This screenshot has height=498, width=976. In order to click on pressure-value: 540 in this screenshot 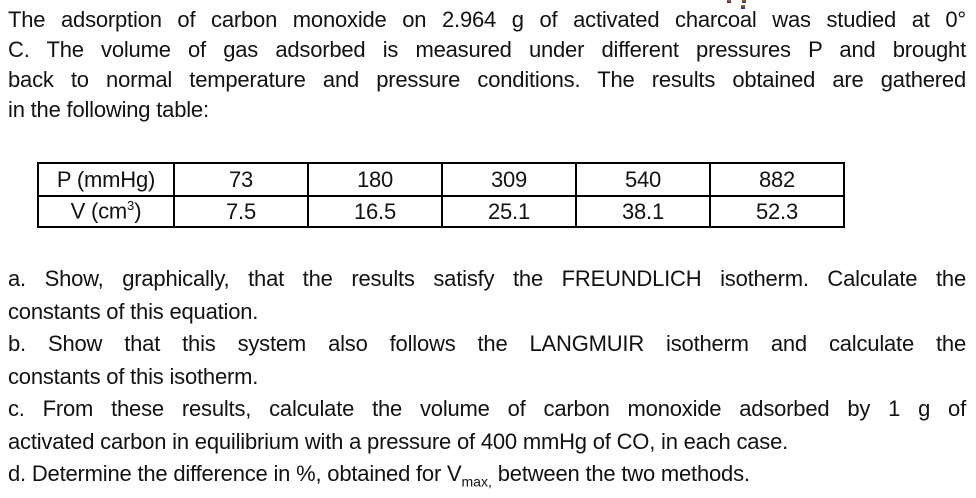, I will do `click(643, 179)`.